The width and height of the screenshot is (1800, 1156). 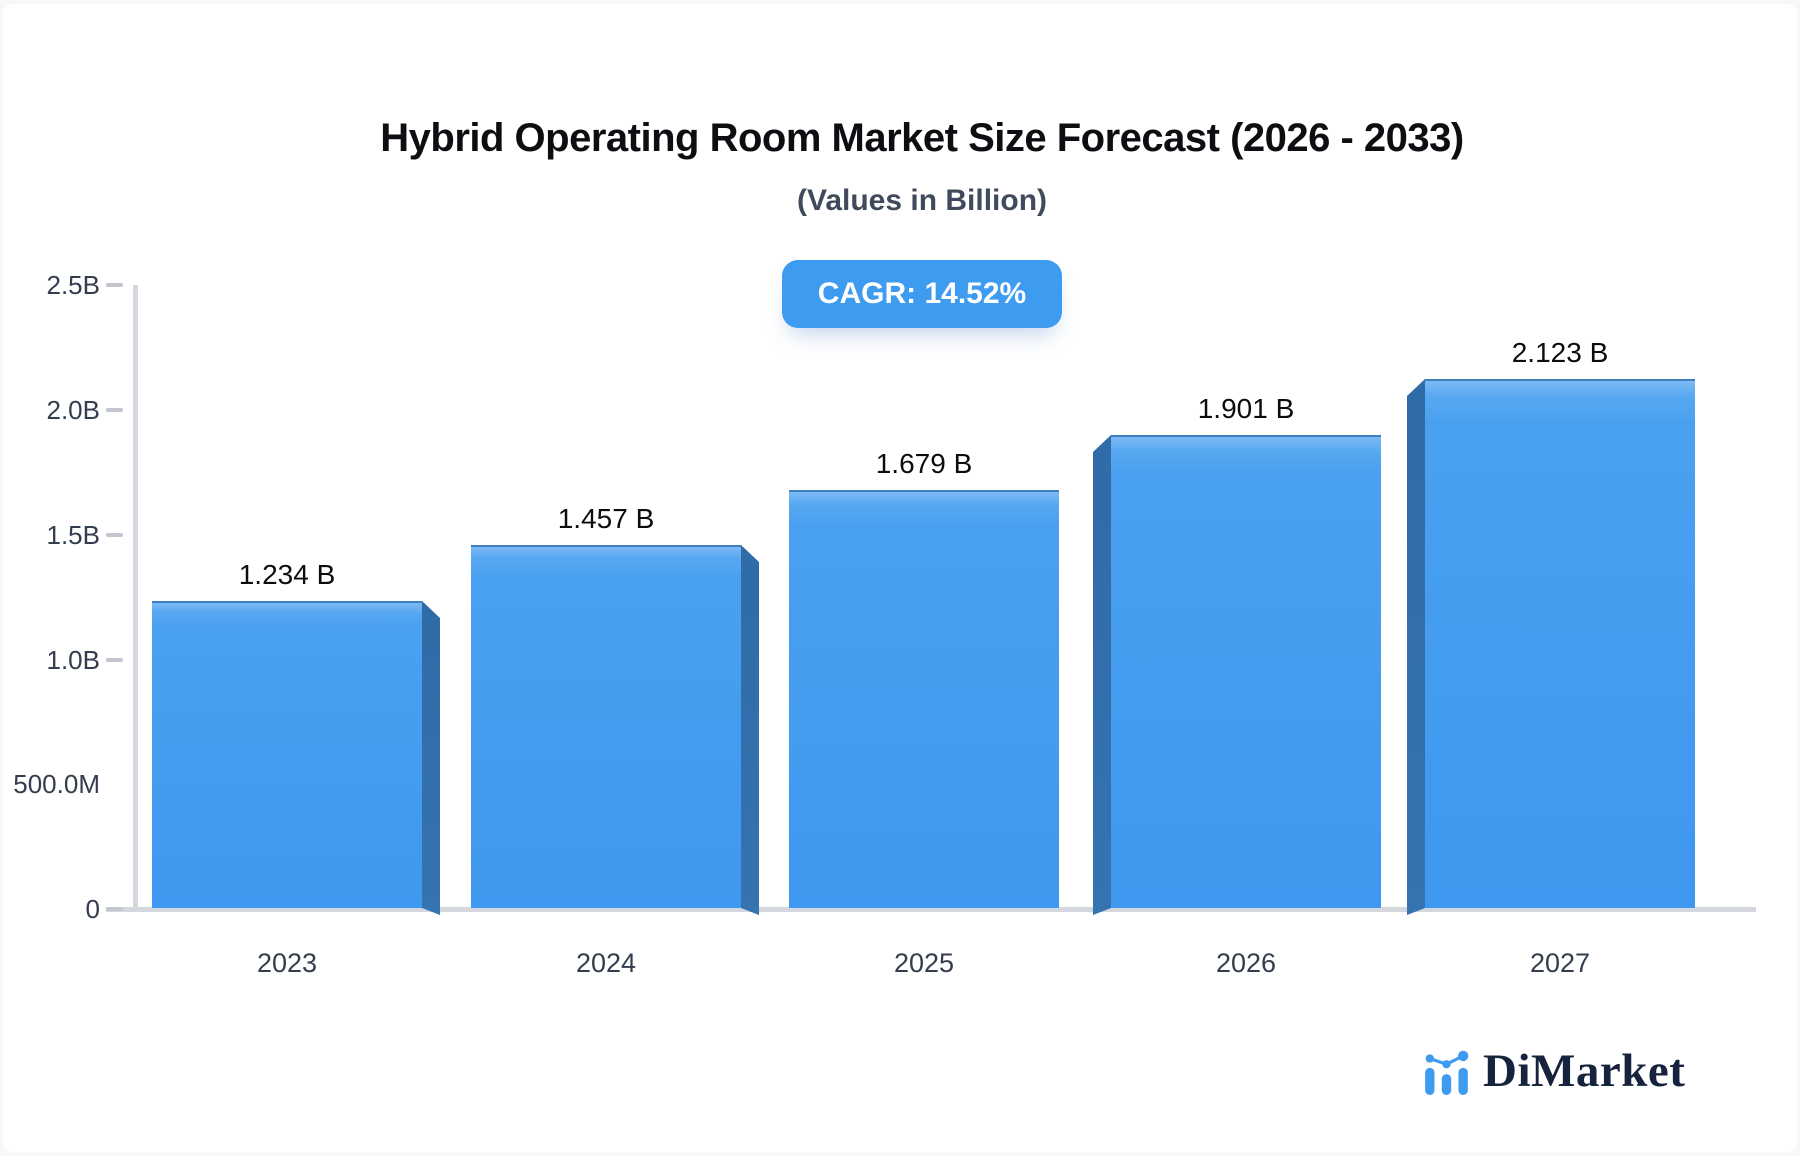 What do you see at coordinates (606, 963) in the screenshot?
I see `x-axis-label-2024: 2024` at bounding box center [606, 963].